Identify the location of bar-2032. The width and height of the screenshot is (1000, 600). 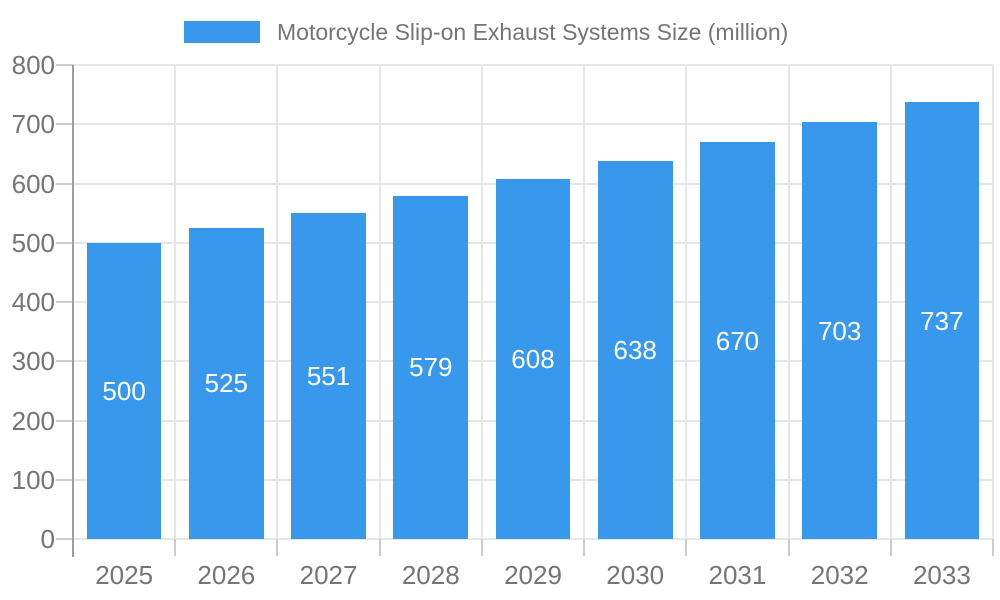
(839, 330).